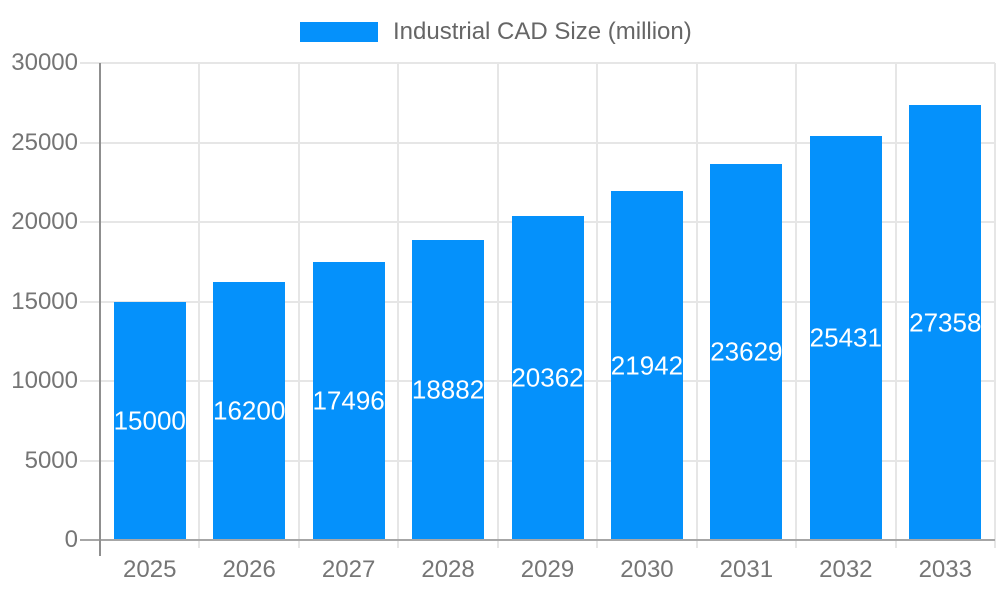 The width and height of the screenshot is (1000, 600). I want to click on bar-2031, so click(746, 352).